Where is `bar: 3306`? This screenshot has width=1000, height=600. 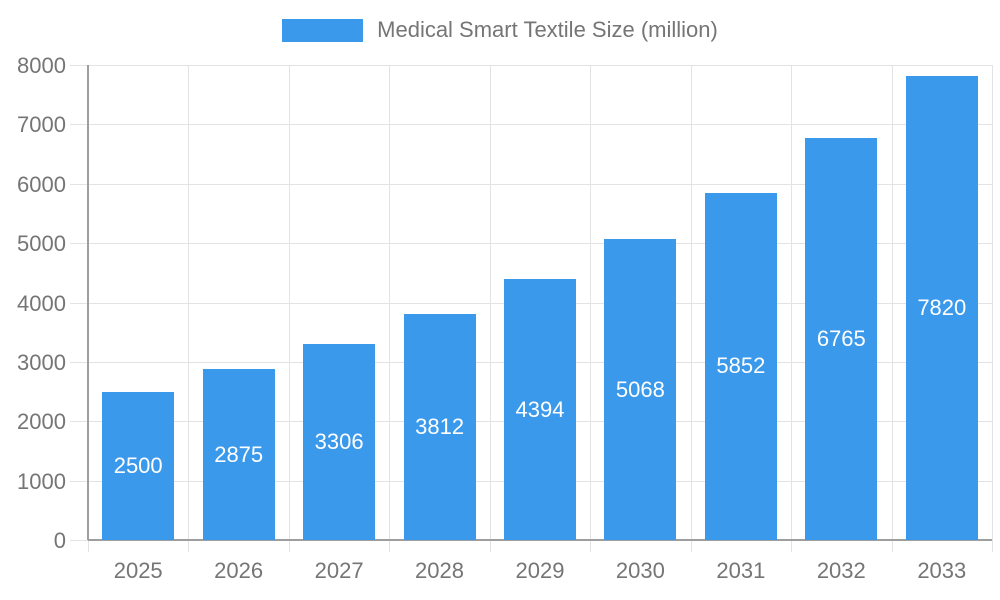 bar: 3306 is located at coordinates (339, 441).